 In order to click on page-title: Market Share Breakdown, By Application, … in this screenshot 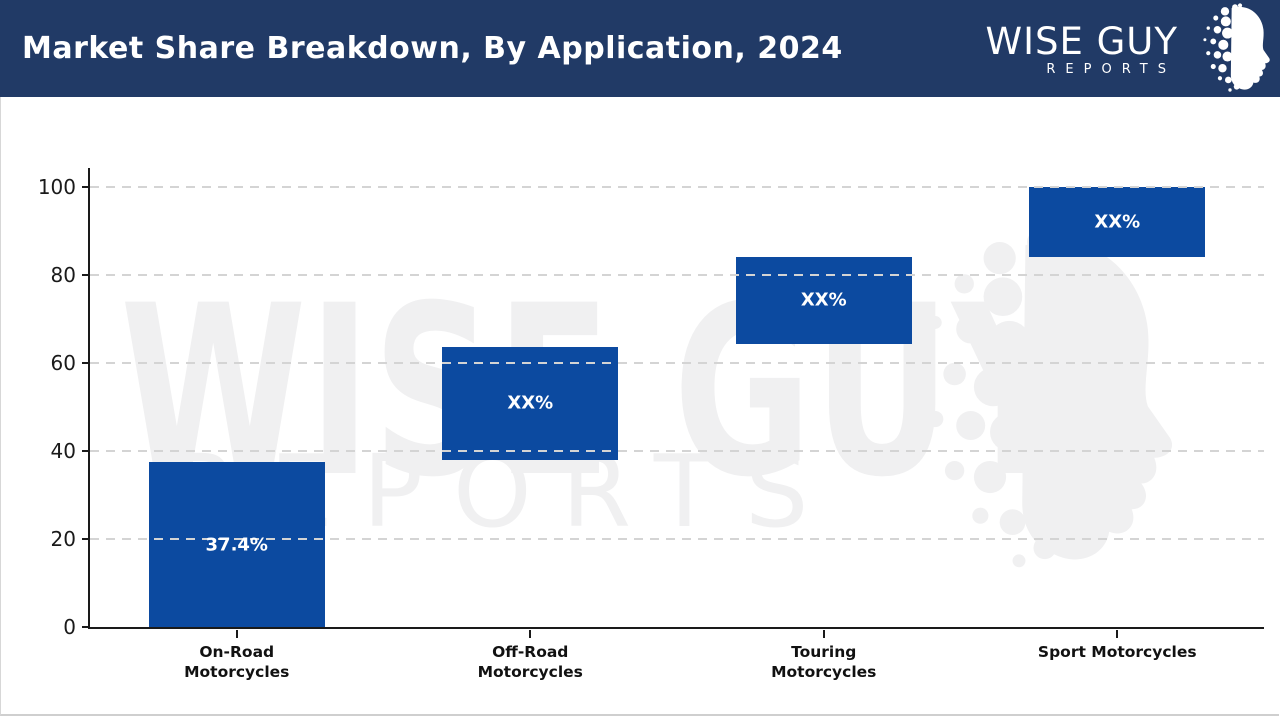, I will do `click(432, 48)`.